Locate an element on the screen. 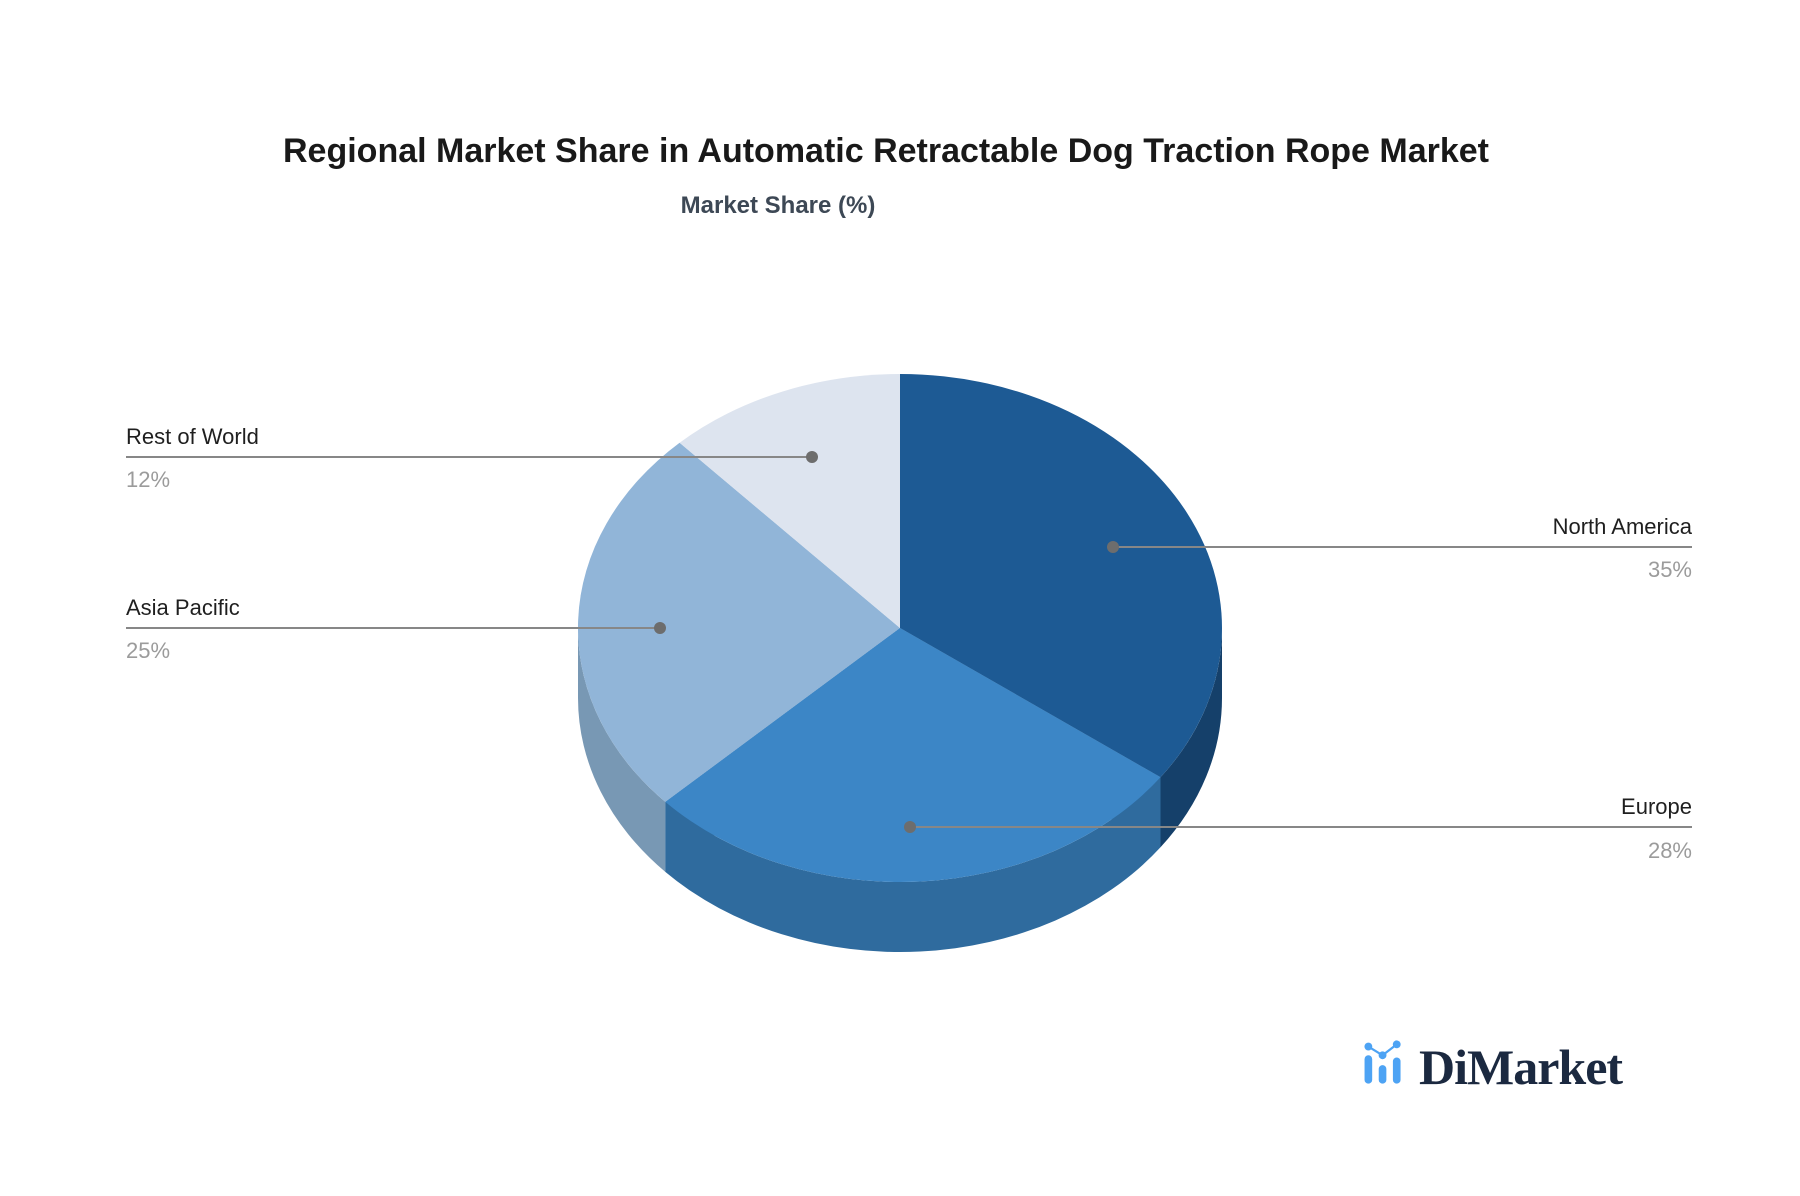 Image resolution: width=1800 pixels, height=1196 pixels. callout-dot-rest-of-world is located at coordinates (812, 457).